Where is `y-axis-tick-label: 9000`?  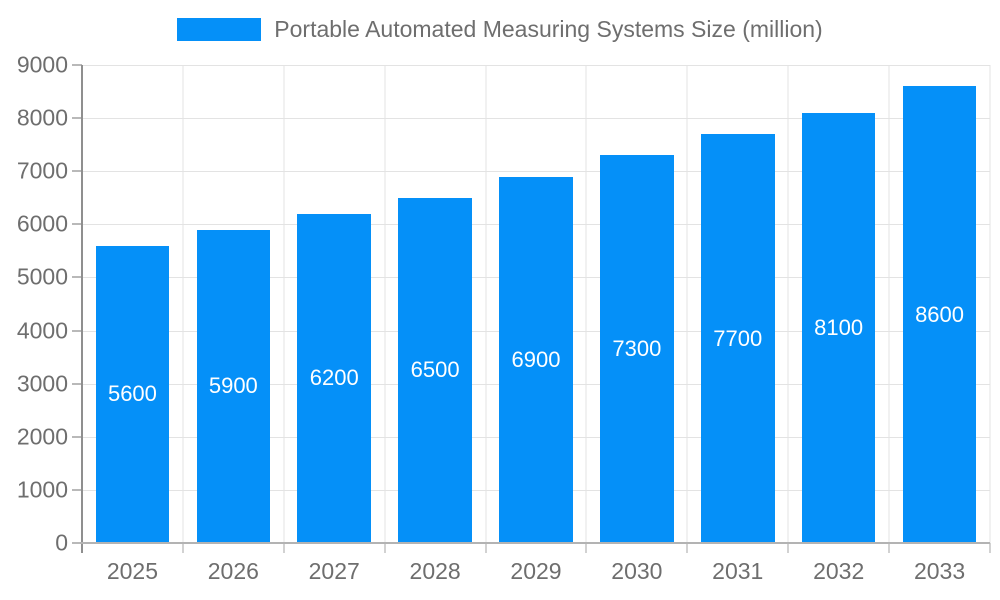
y-axis-tick-label: 9000 is located at coordinates (42, 64).